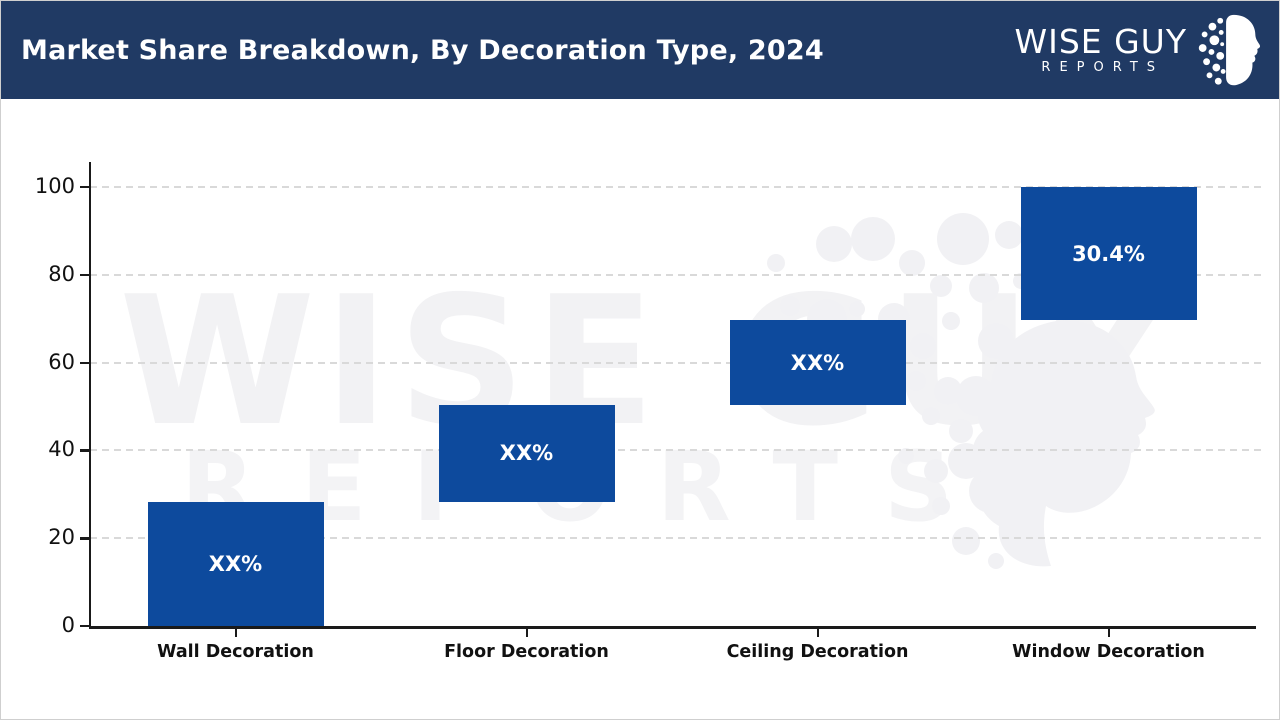 The width and height of the screenshot is (1280, 720). Describe the element at coordinates (68, 625) in the screenshot. I see `y-tick-label: 0` at that location.